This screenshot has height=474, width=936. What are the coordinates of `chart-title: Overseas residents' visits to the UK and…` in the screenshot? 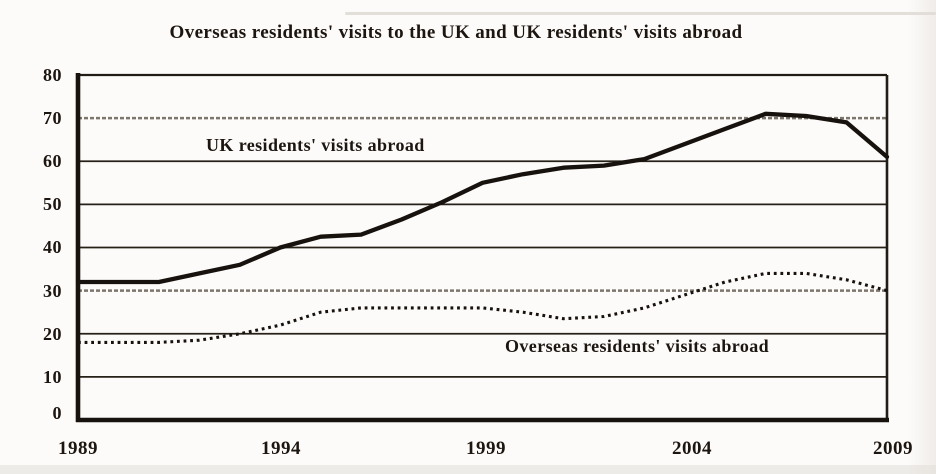 It's located at (456, 32).